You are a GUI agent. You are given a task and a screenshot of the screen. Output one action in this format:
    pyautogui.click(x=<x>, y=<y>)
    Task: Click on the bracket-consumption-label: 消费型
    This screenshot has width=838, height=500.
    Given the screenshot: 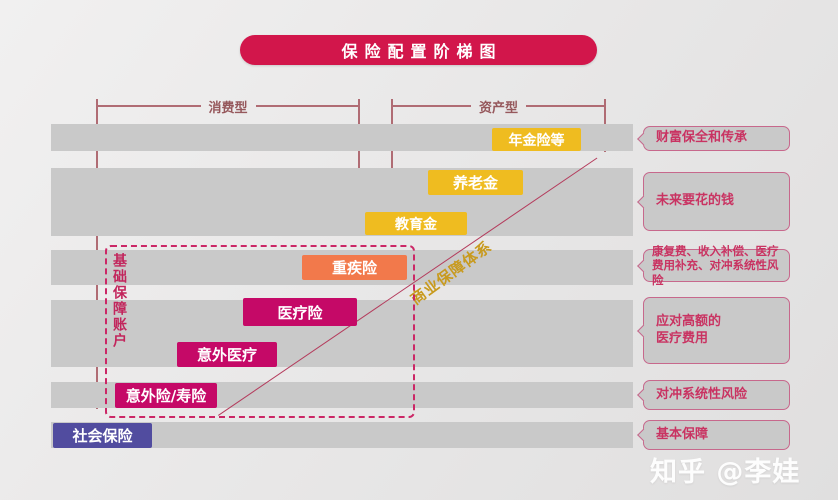 What is the action you would take?
    pyautogui.click(x=228, y=108)
    